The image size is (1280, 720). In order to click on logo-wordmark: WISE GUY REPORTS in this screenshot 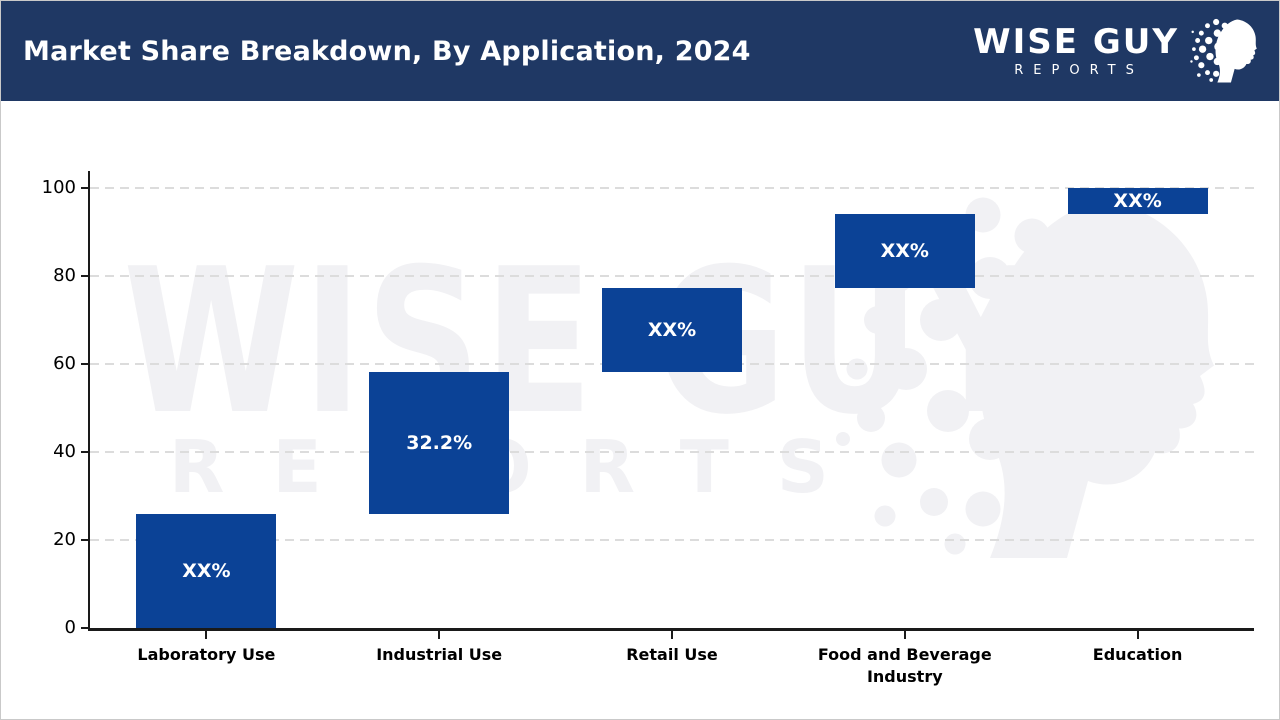, I will do `click(1076, 51)`.